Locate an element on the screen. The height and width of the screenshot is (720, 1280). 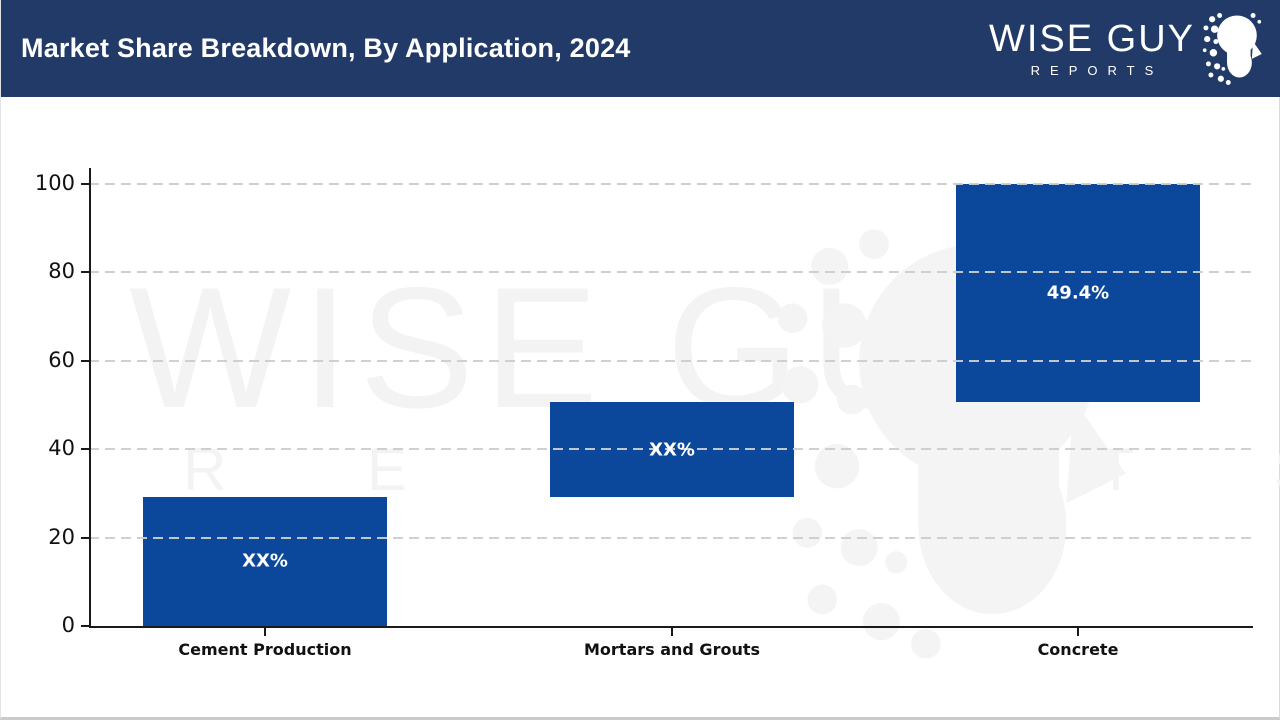
x-axis-line is located at coordinates (671, 627).